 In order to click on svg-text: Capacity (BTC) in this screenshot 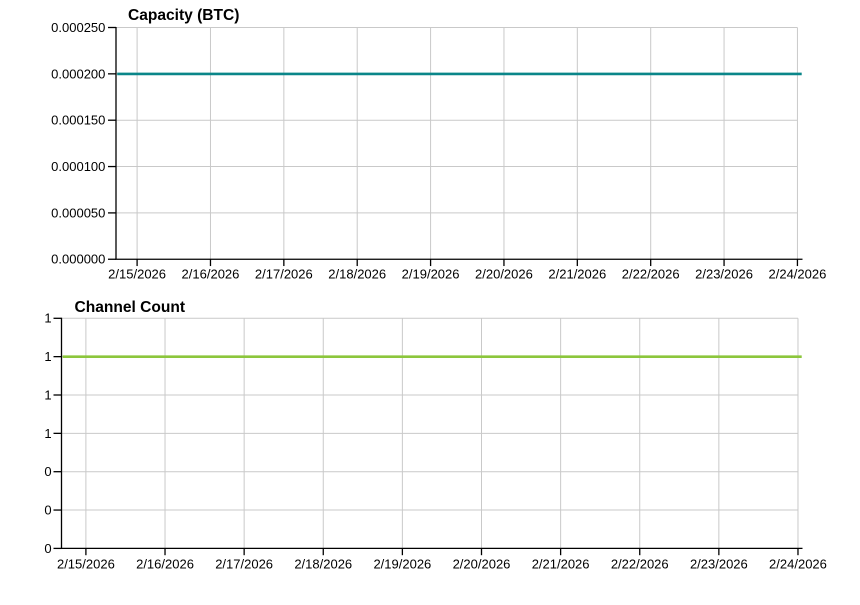, I will do `click(183, 15)`.